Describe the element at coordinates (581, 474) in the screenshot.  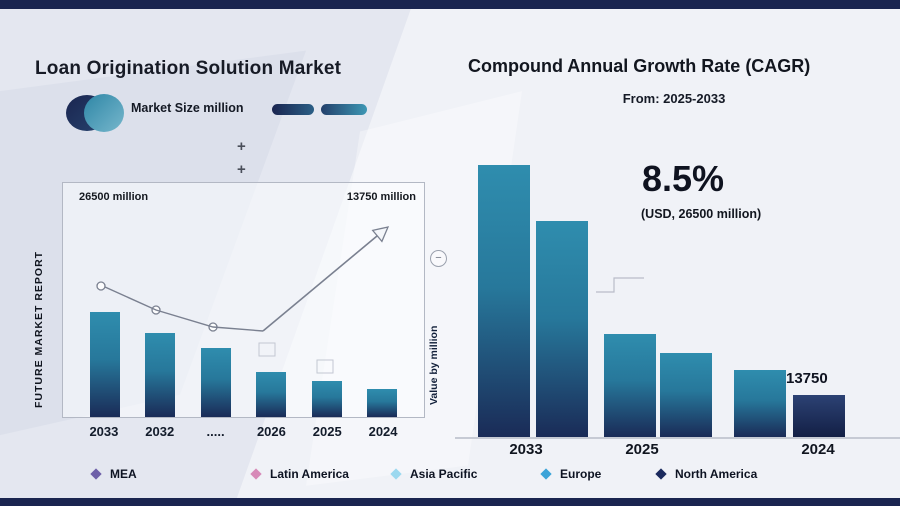
I see `legend-label: Europe` at that location.